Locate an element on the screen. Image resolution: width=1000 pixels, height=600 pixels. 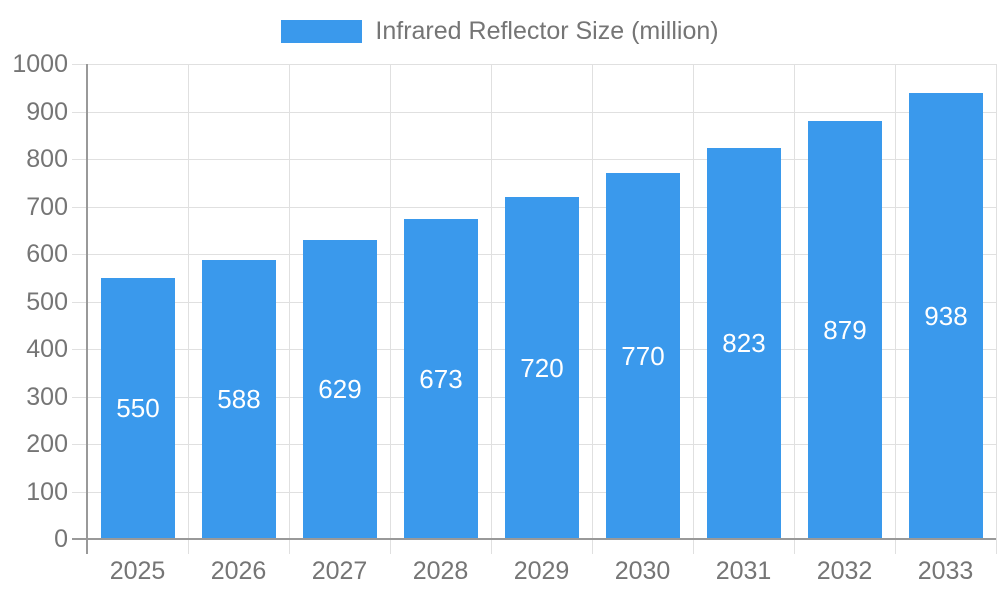
y-axis-label-100: 100 is located at coordinates (47, 492).